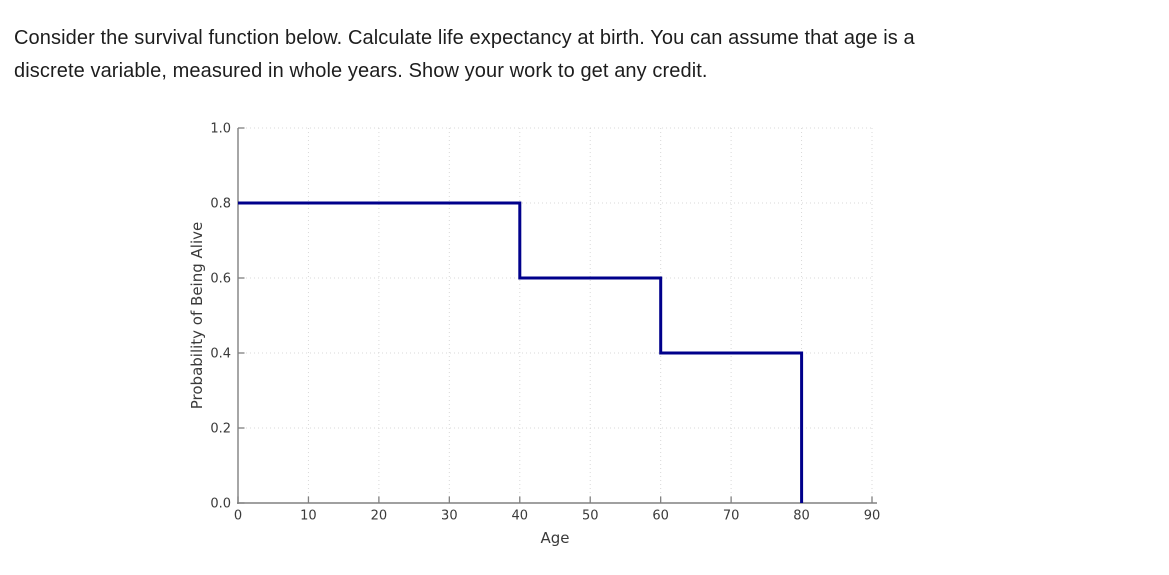 Image resolution: width=1169 pixels, height=575 pixels. I want to click on x-tick-label: 10, so click(308, 516).